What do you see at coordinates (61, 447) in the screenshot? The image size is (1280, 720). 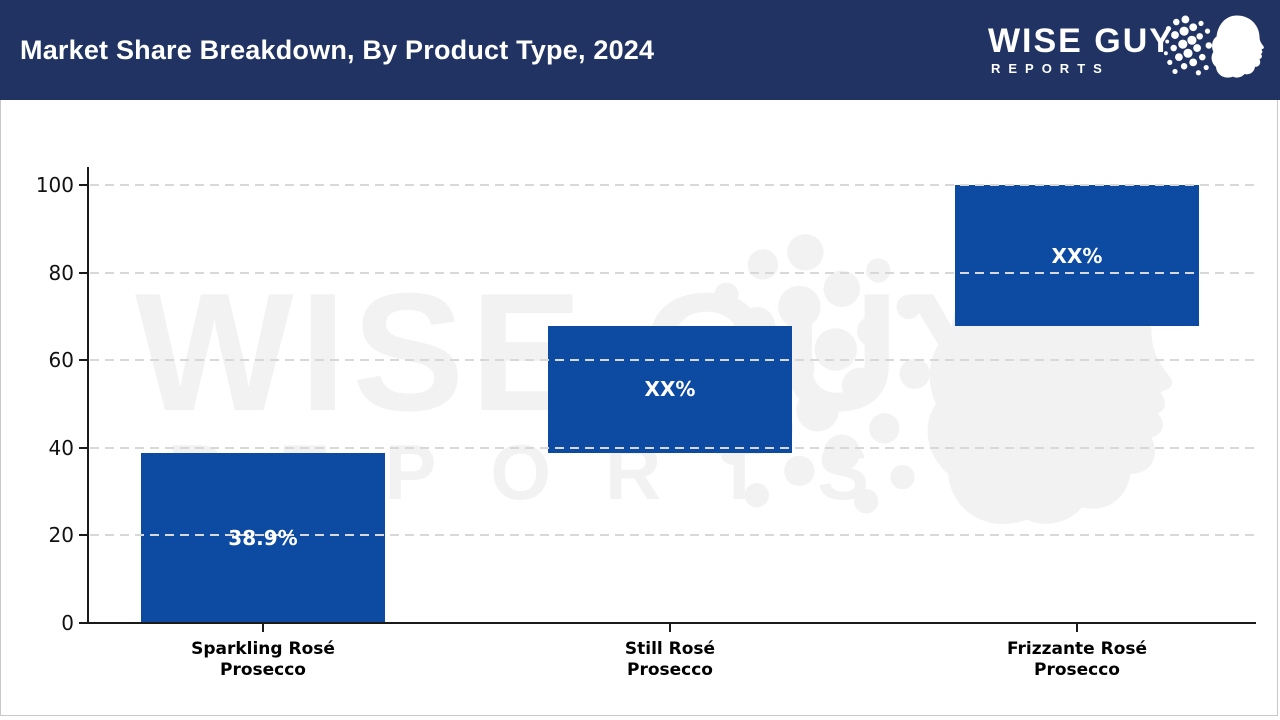 I see `y-tick-label-40: 40` at bounding box center [61, 447].